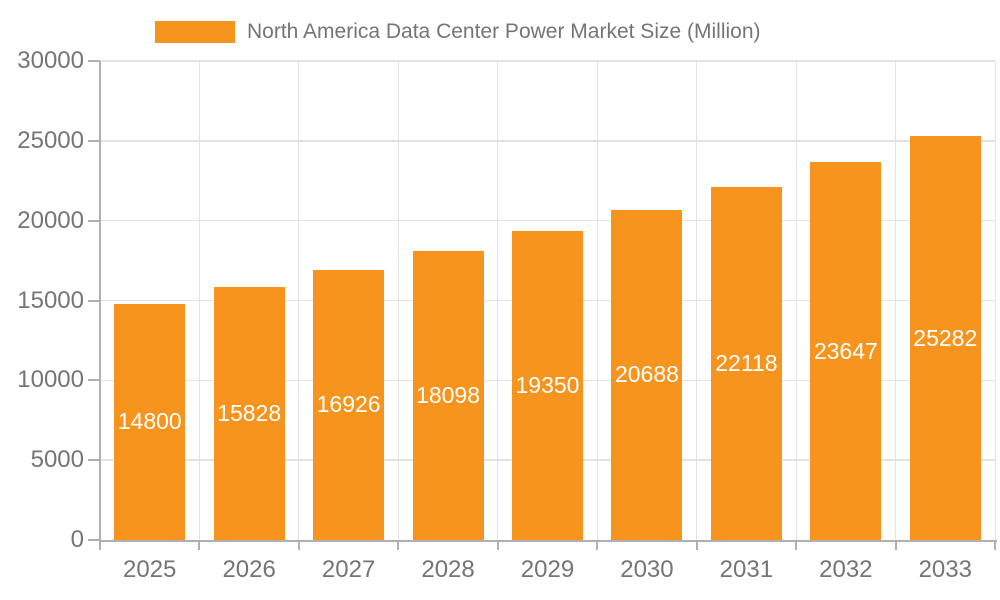 This screenshot has height=600, width=1000. I want to click on bar-value-label: 16926, so click(348, 404).